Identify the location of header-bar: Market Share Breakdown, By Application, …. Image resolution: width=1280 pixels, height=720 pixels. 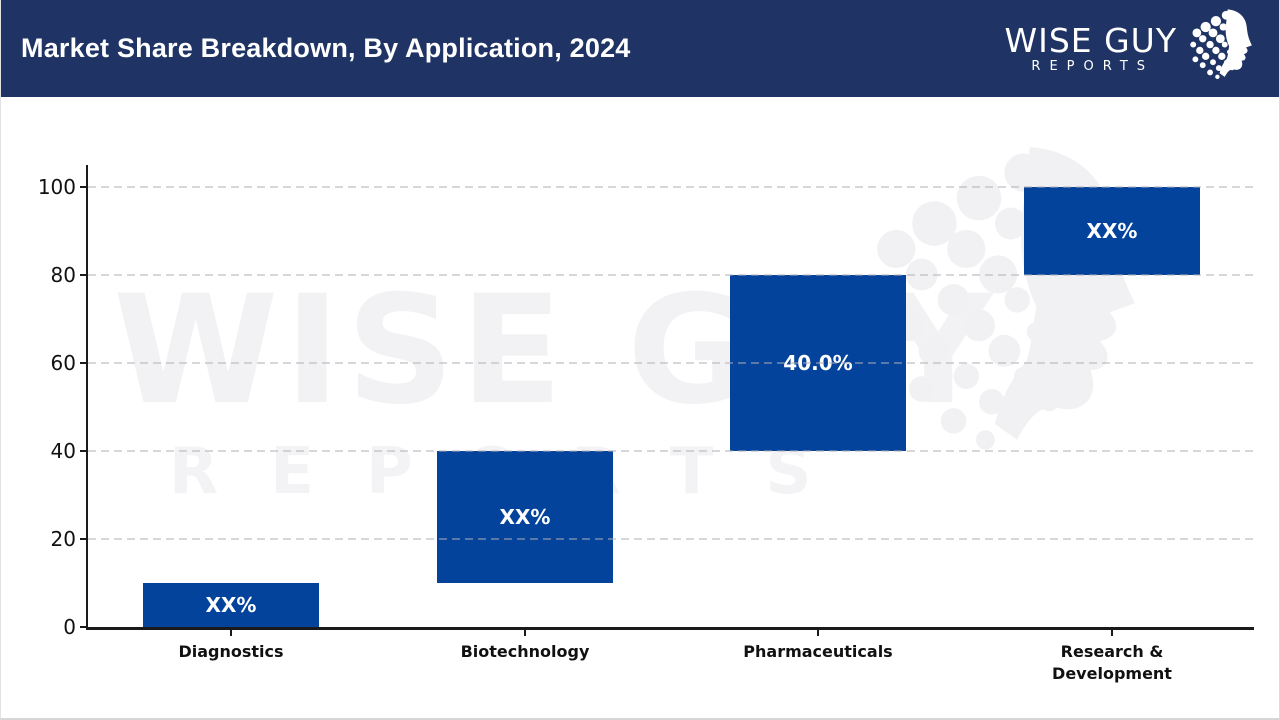
(640, 48).